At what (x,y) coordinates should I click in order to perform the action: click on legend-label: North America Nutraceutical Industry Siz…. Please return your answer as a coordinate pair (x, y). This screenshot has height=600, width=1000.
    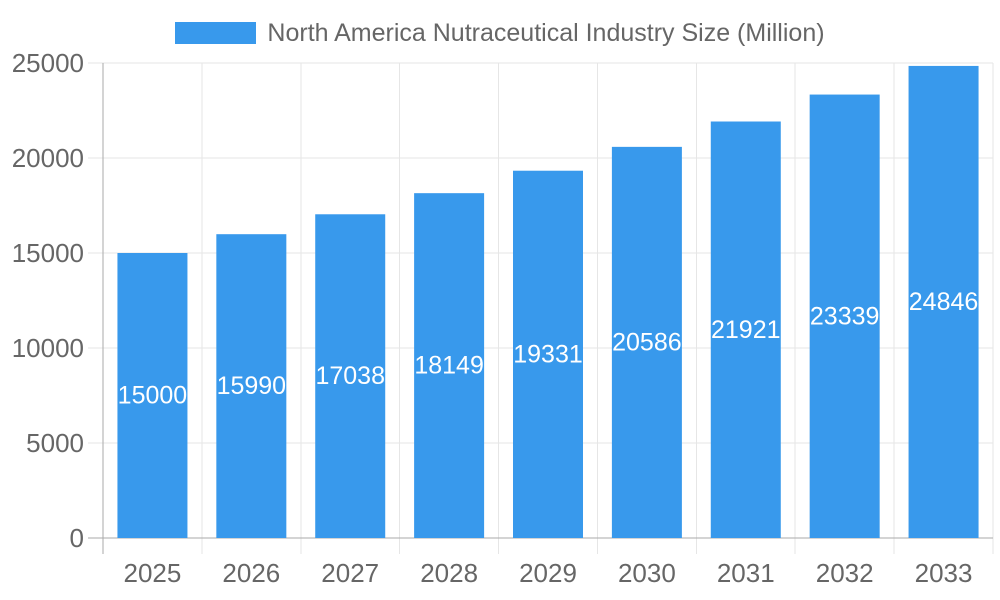
    Looking at the image, I should click on (546, 33).